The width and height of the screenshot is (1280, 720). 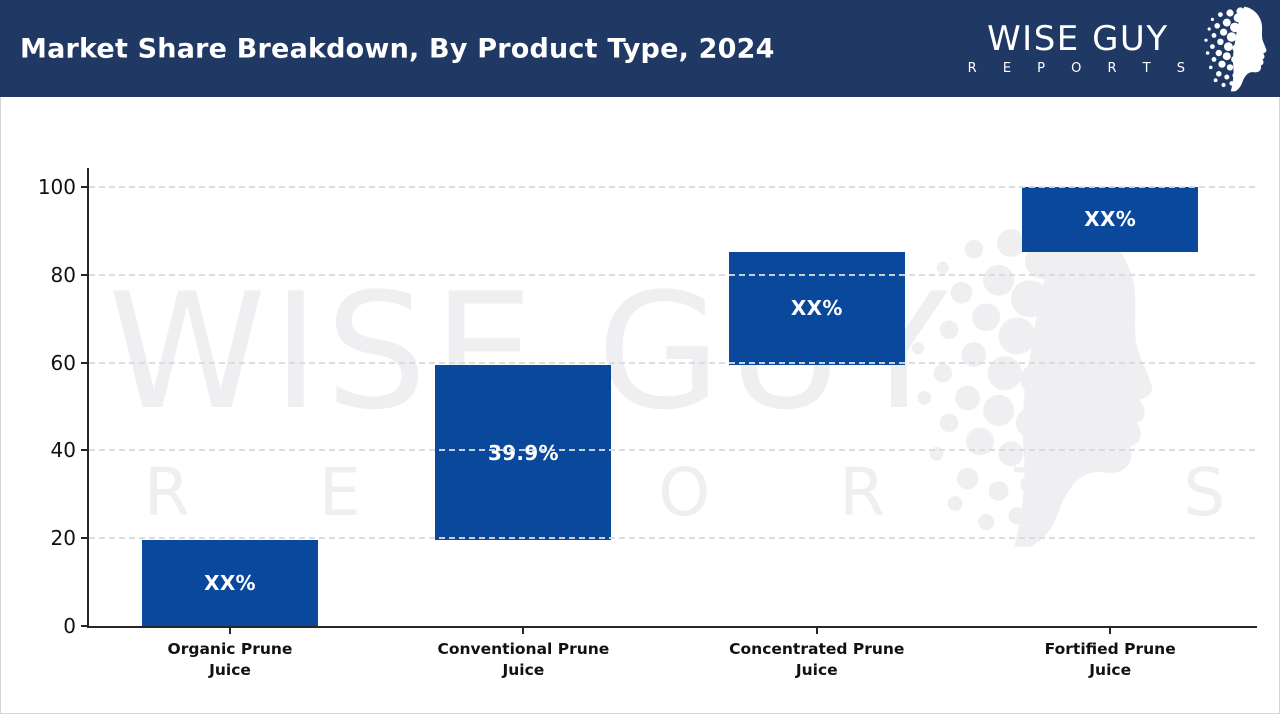 I want to click on x-tick-label: Fortified Prune Juice, so click(x=1110, y=660).